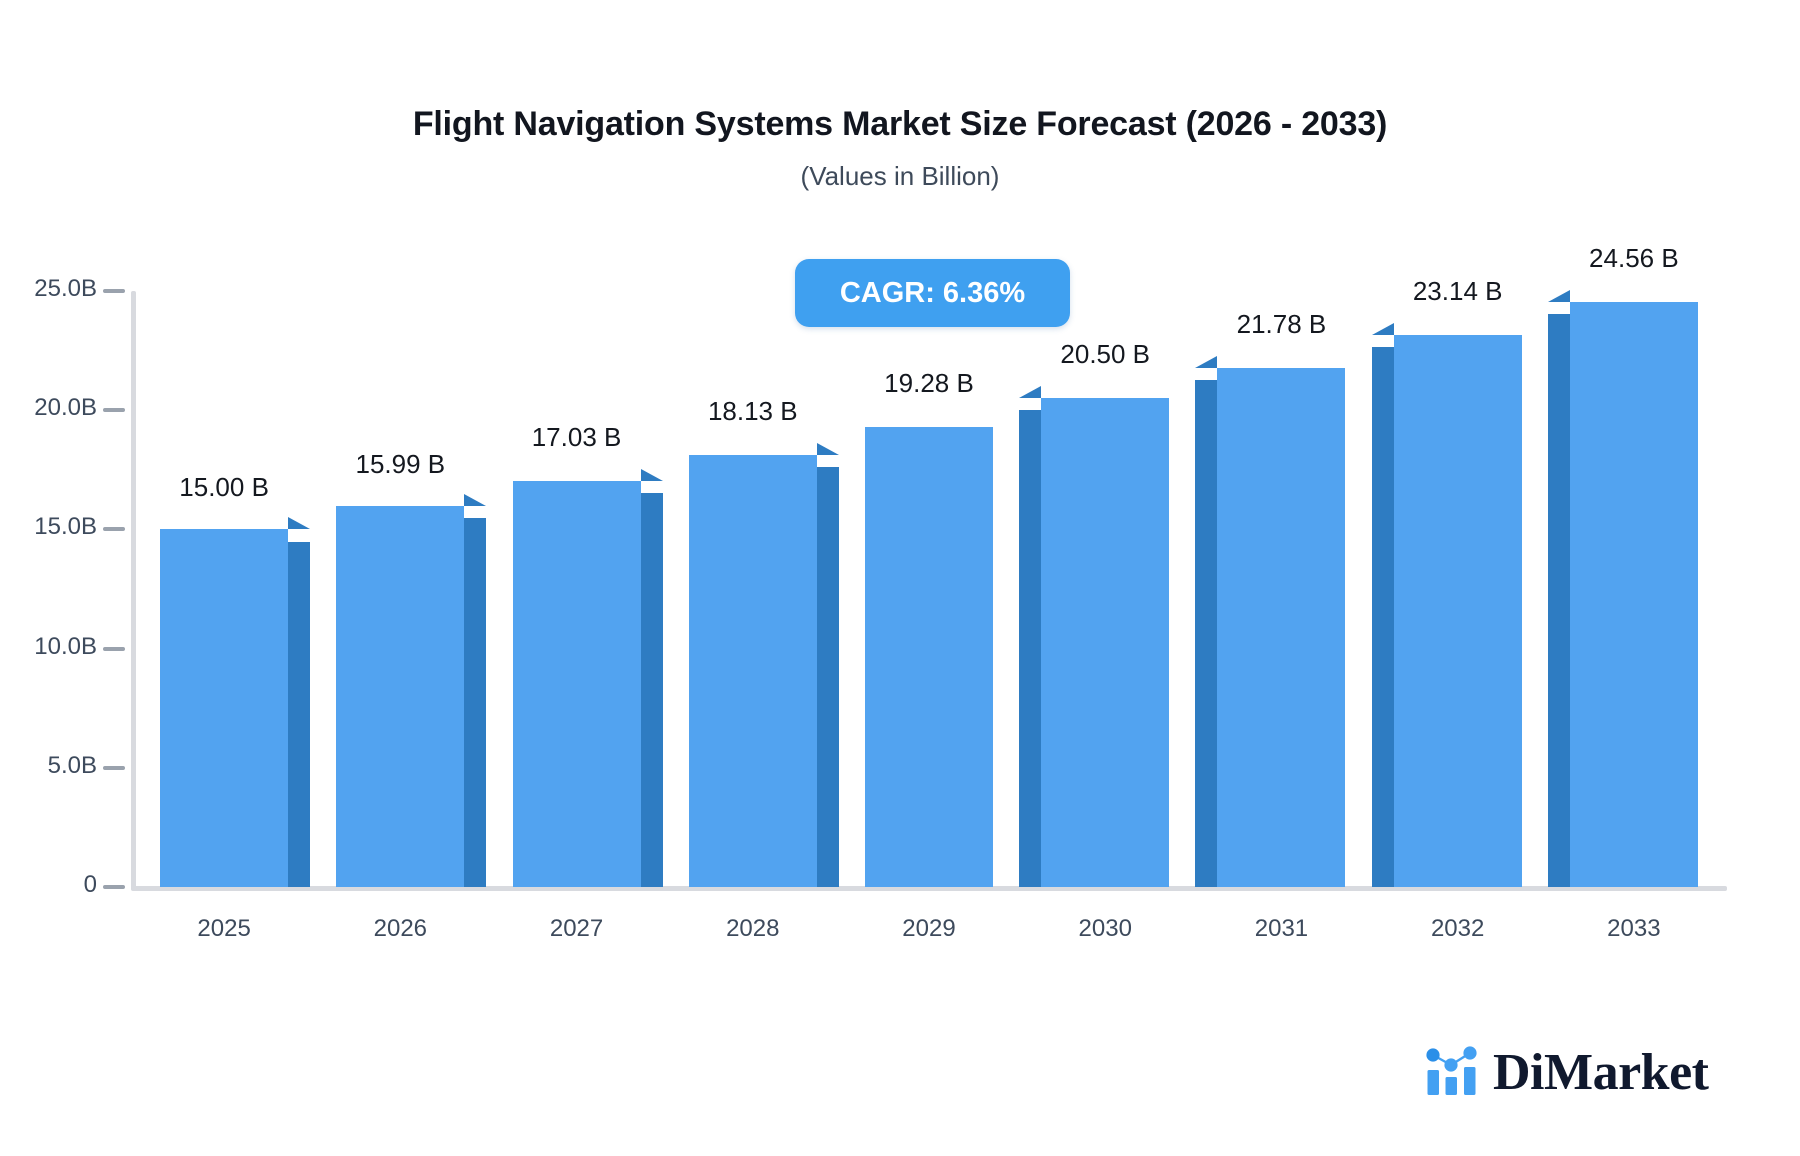  Describe the element at coordinates (929, 383) in the screenshot. I see `bar-value-label: 19.28 B` at that location.